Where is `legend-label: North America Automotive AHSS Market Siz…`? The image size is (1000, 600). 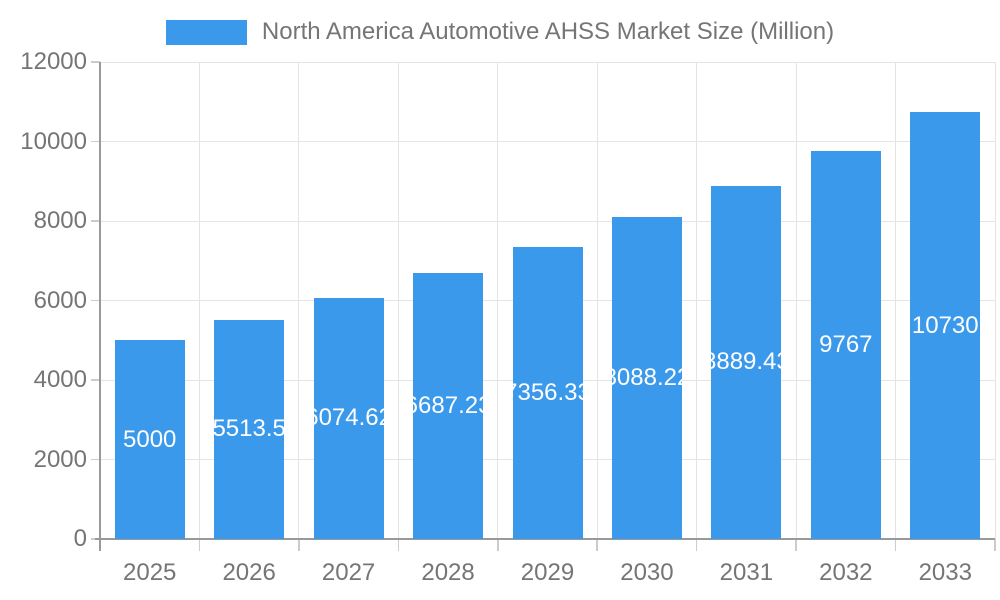 legend-label: North America Automotive AHSS Market Siz… is located at coordinates (548, 31).